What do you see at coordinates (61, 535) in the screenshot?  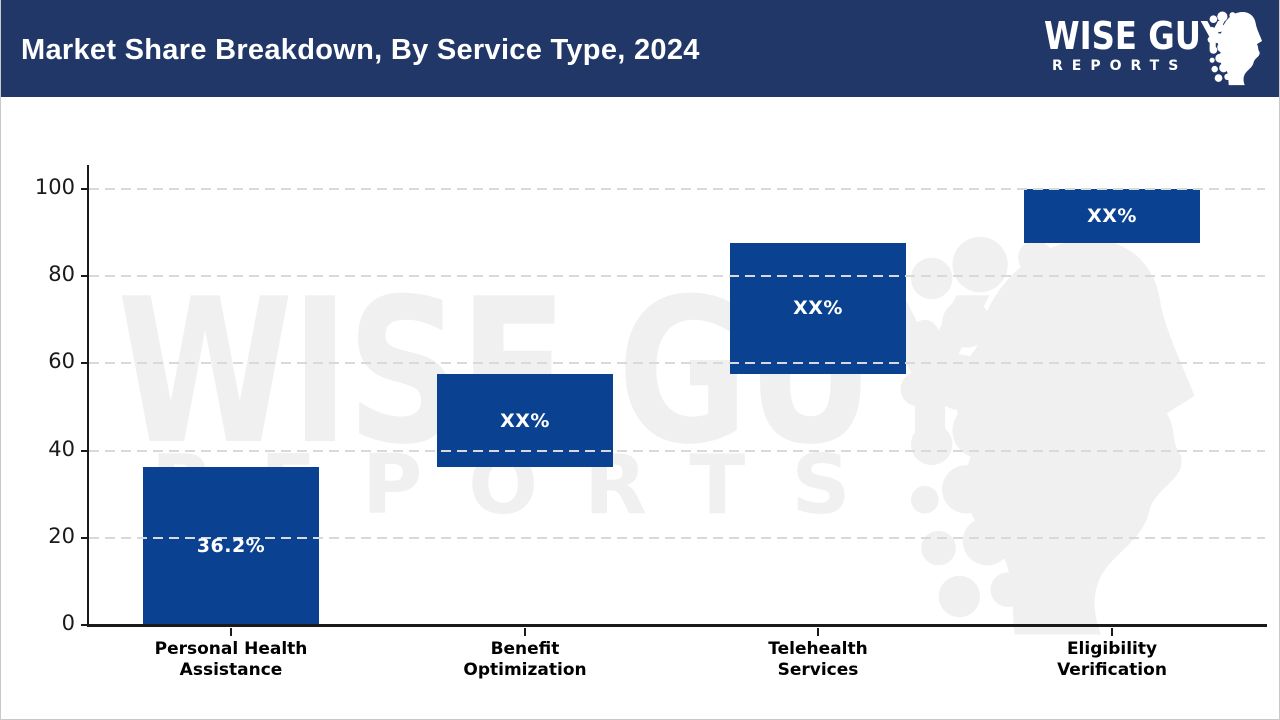 I see `y-tick-label: 20` at bounding box center [61, 535].